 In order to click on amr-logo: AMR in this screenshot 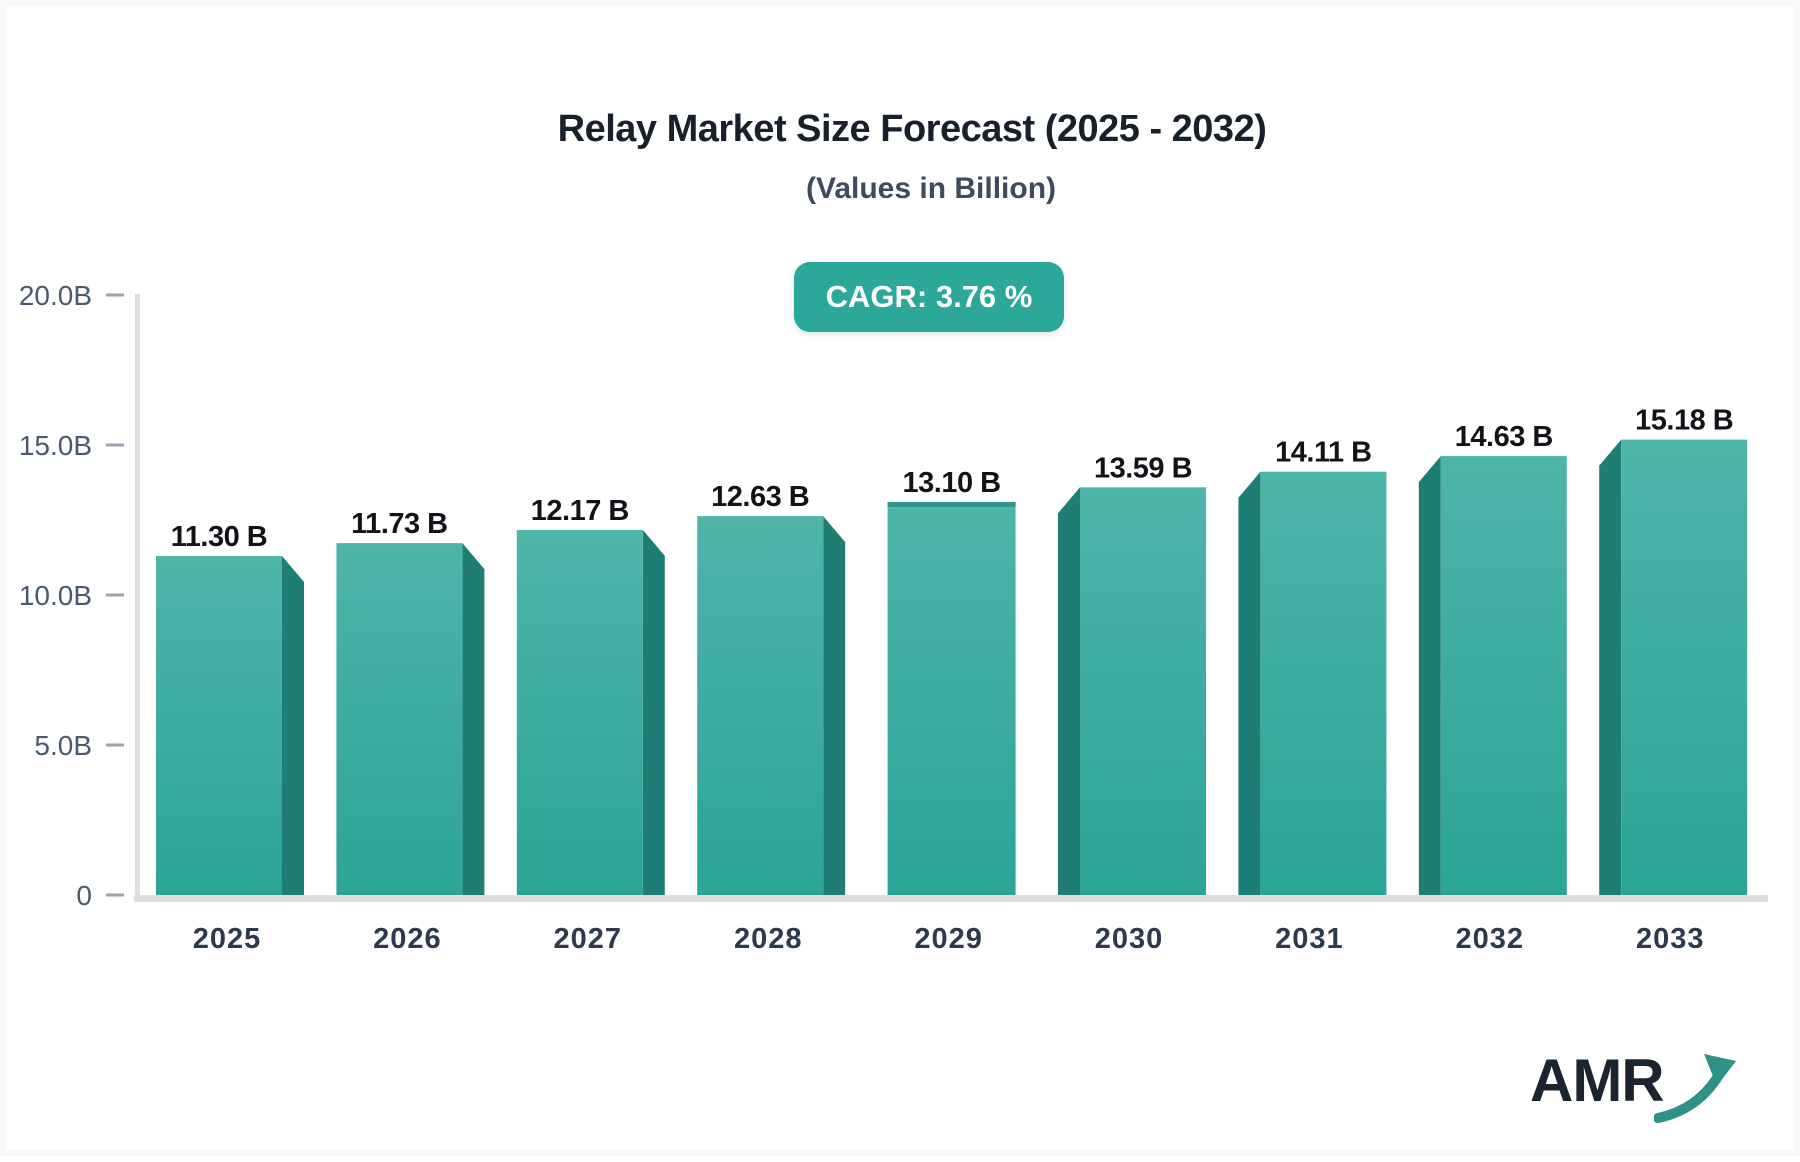, I will do `click(1636, 1086)`.